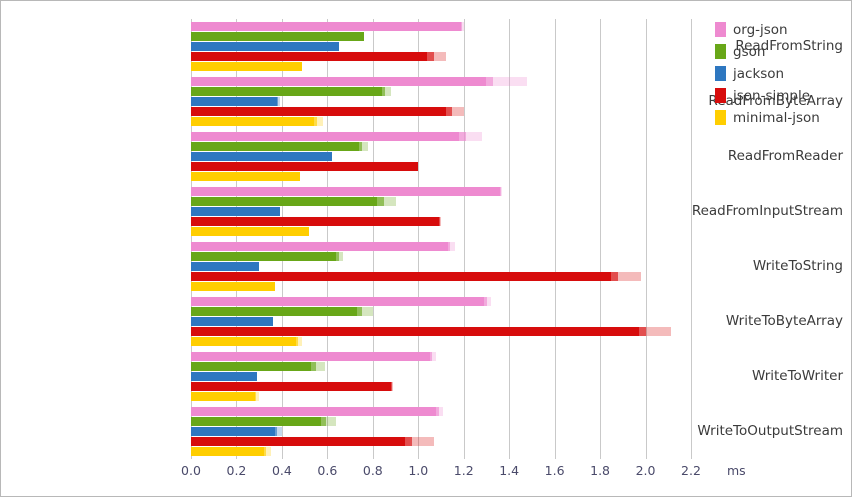 The image size is (852, 497). What do you see at coordinates (419, 239) in the screenshot?
I see `gridline` at bounding box center [419, 239].